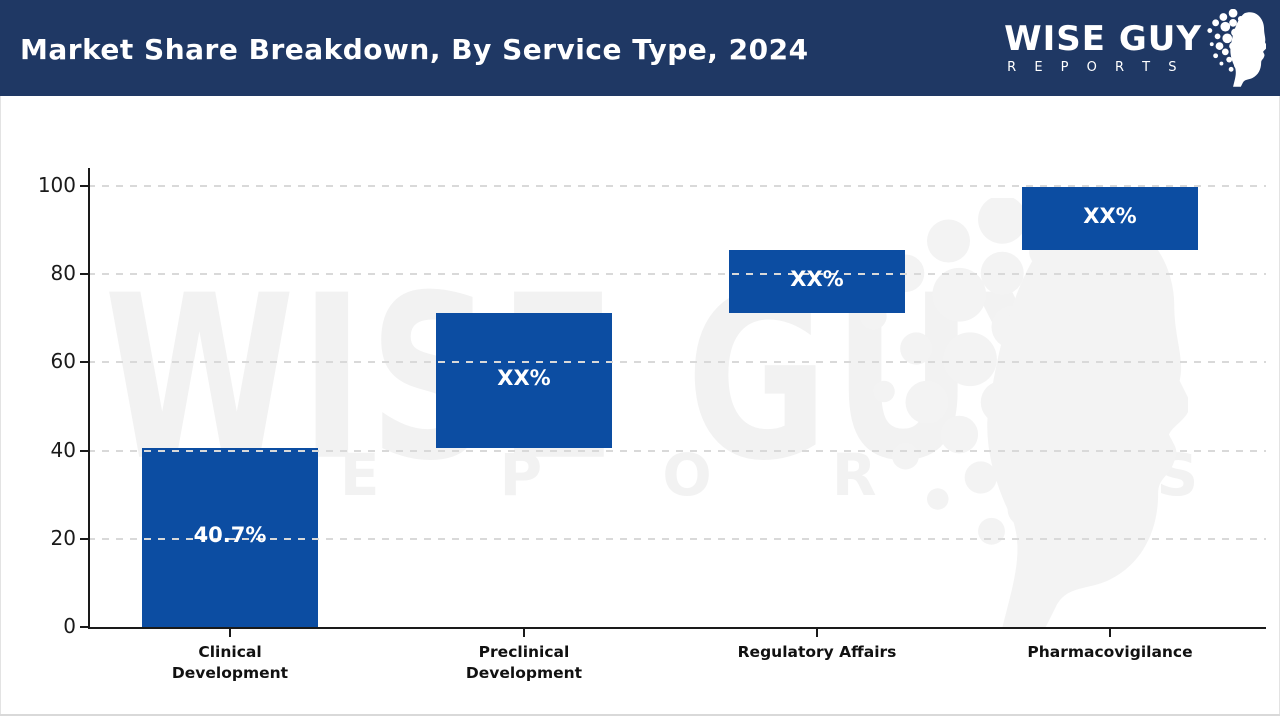 This screenshot has height=720, width=1280. Describe the element at coordinates (1095, 67) in the screenshot. I see `brand-subname: R E P O R T S` at that location.